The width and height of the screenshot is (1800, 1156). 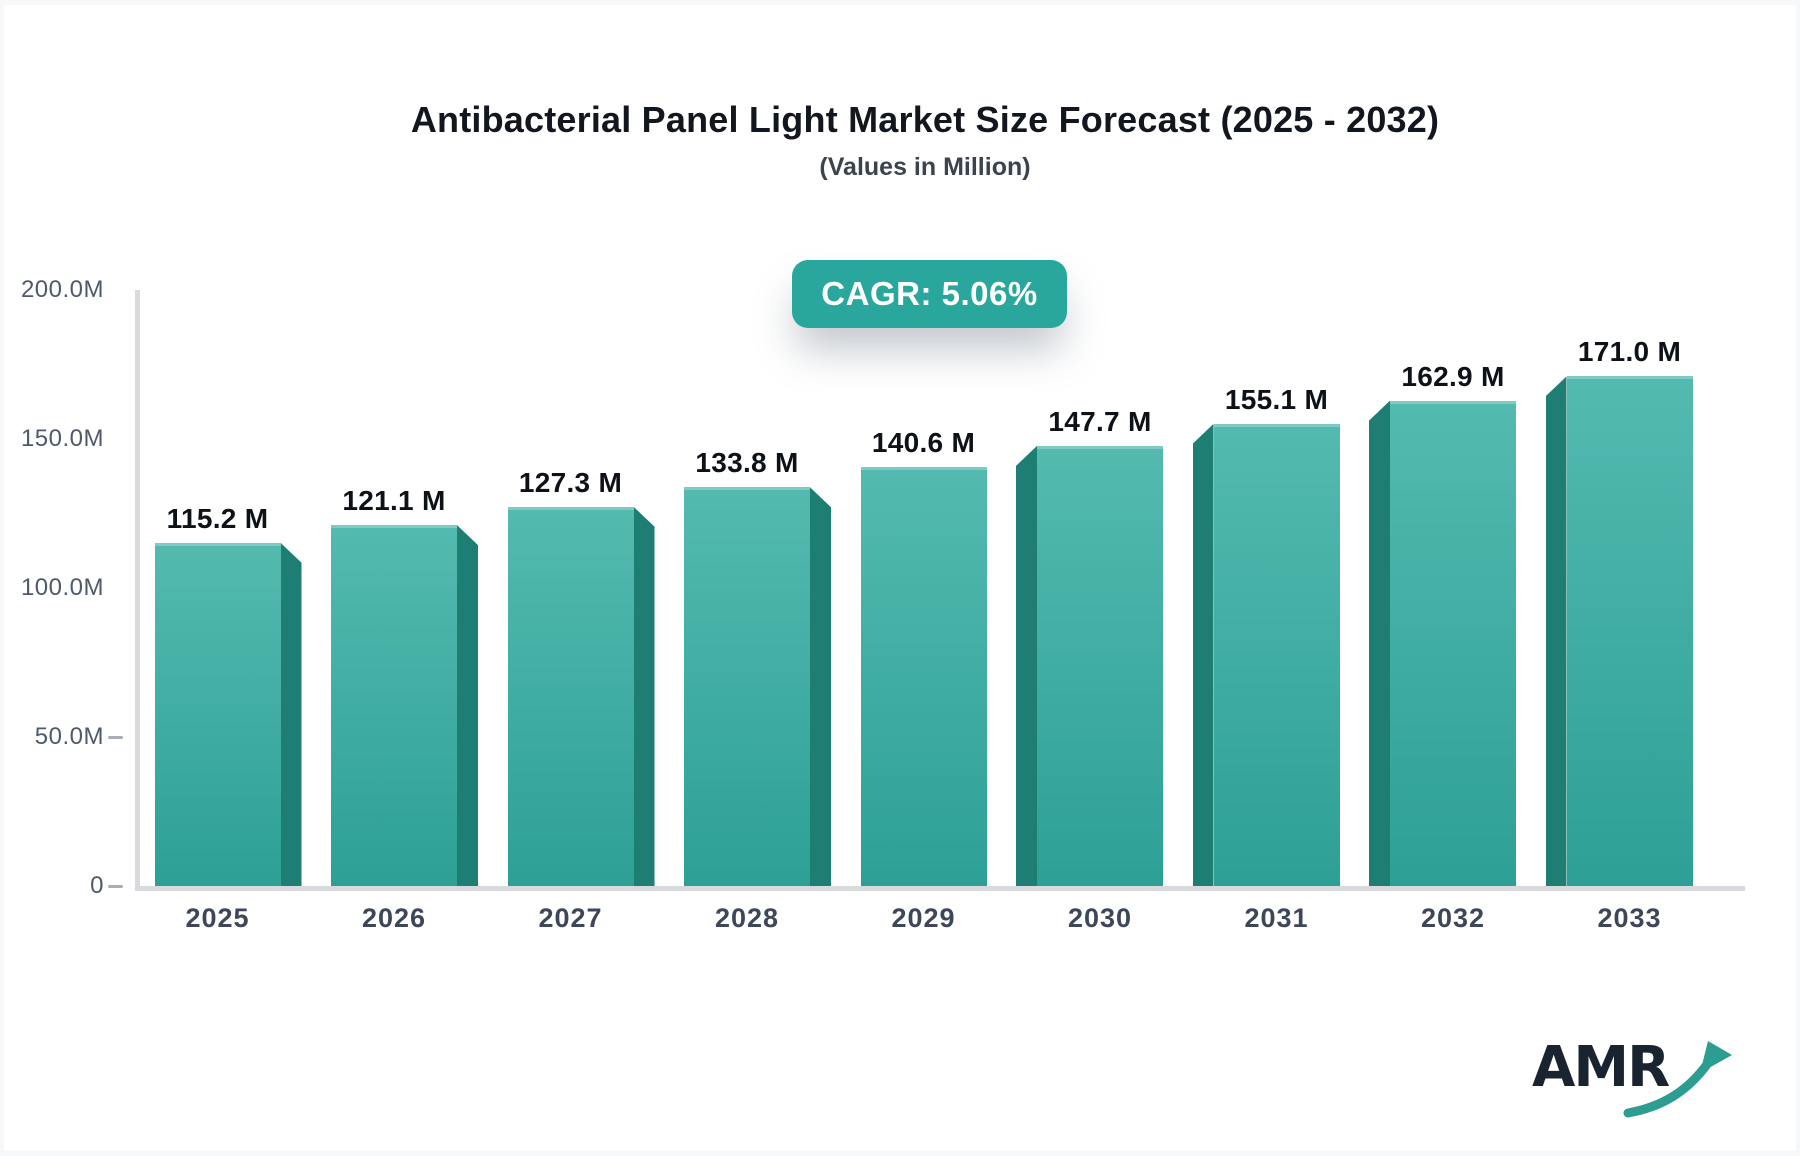 I want to click on x-axis-label-2028: 2028, so click(x=747, y=918).